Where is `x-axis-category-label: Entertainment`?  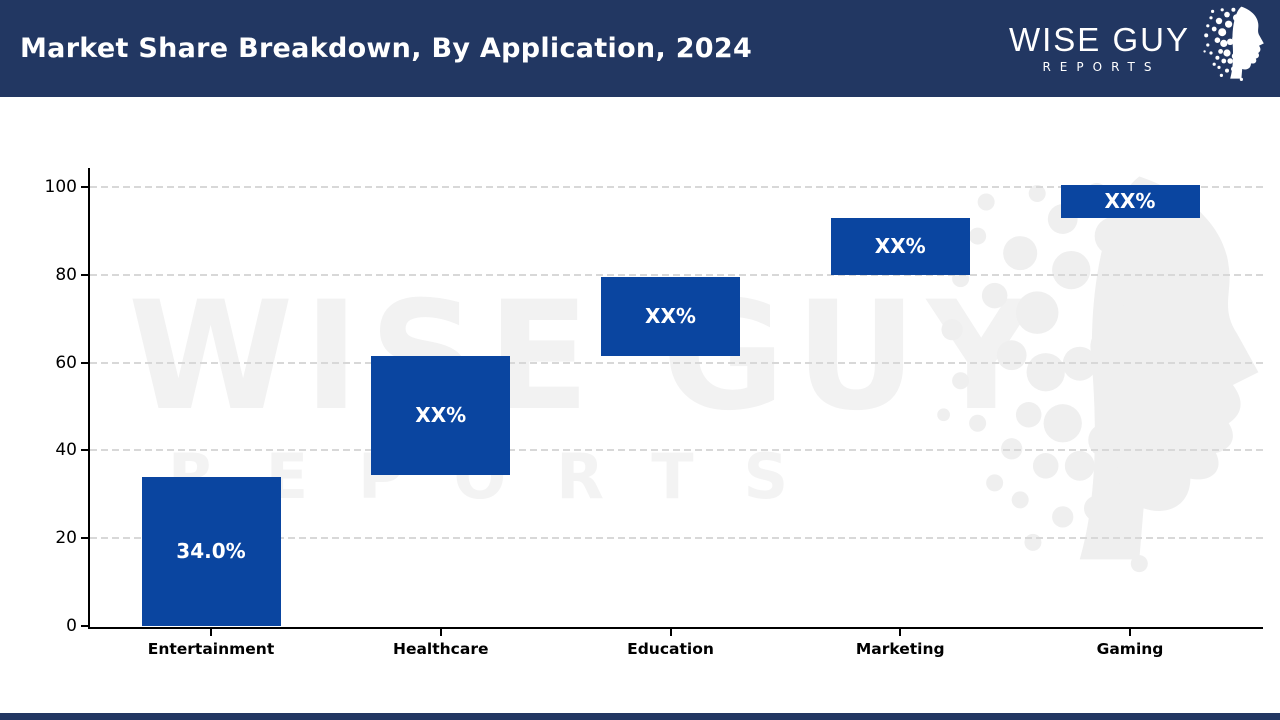
x-axis-category-label: Entertainment is located at coordinates (211, 649).